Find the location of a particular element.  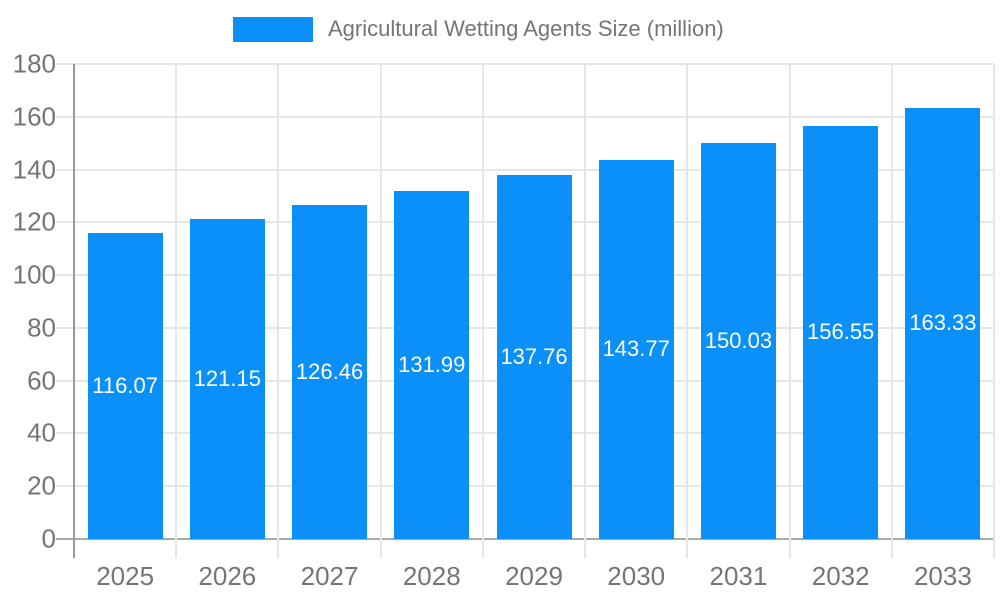

bar-value-label: 116.07 is located at coordinates (125, 385).